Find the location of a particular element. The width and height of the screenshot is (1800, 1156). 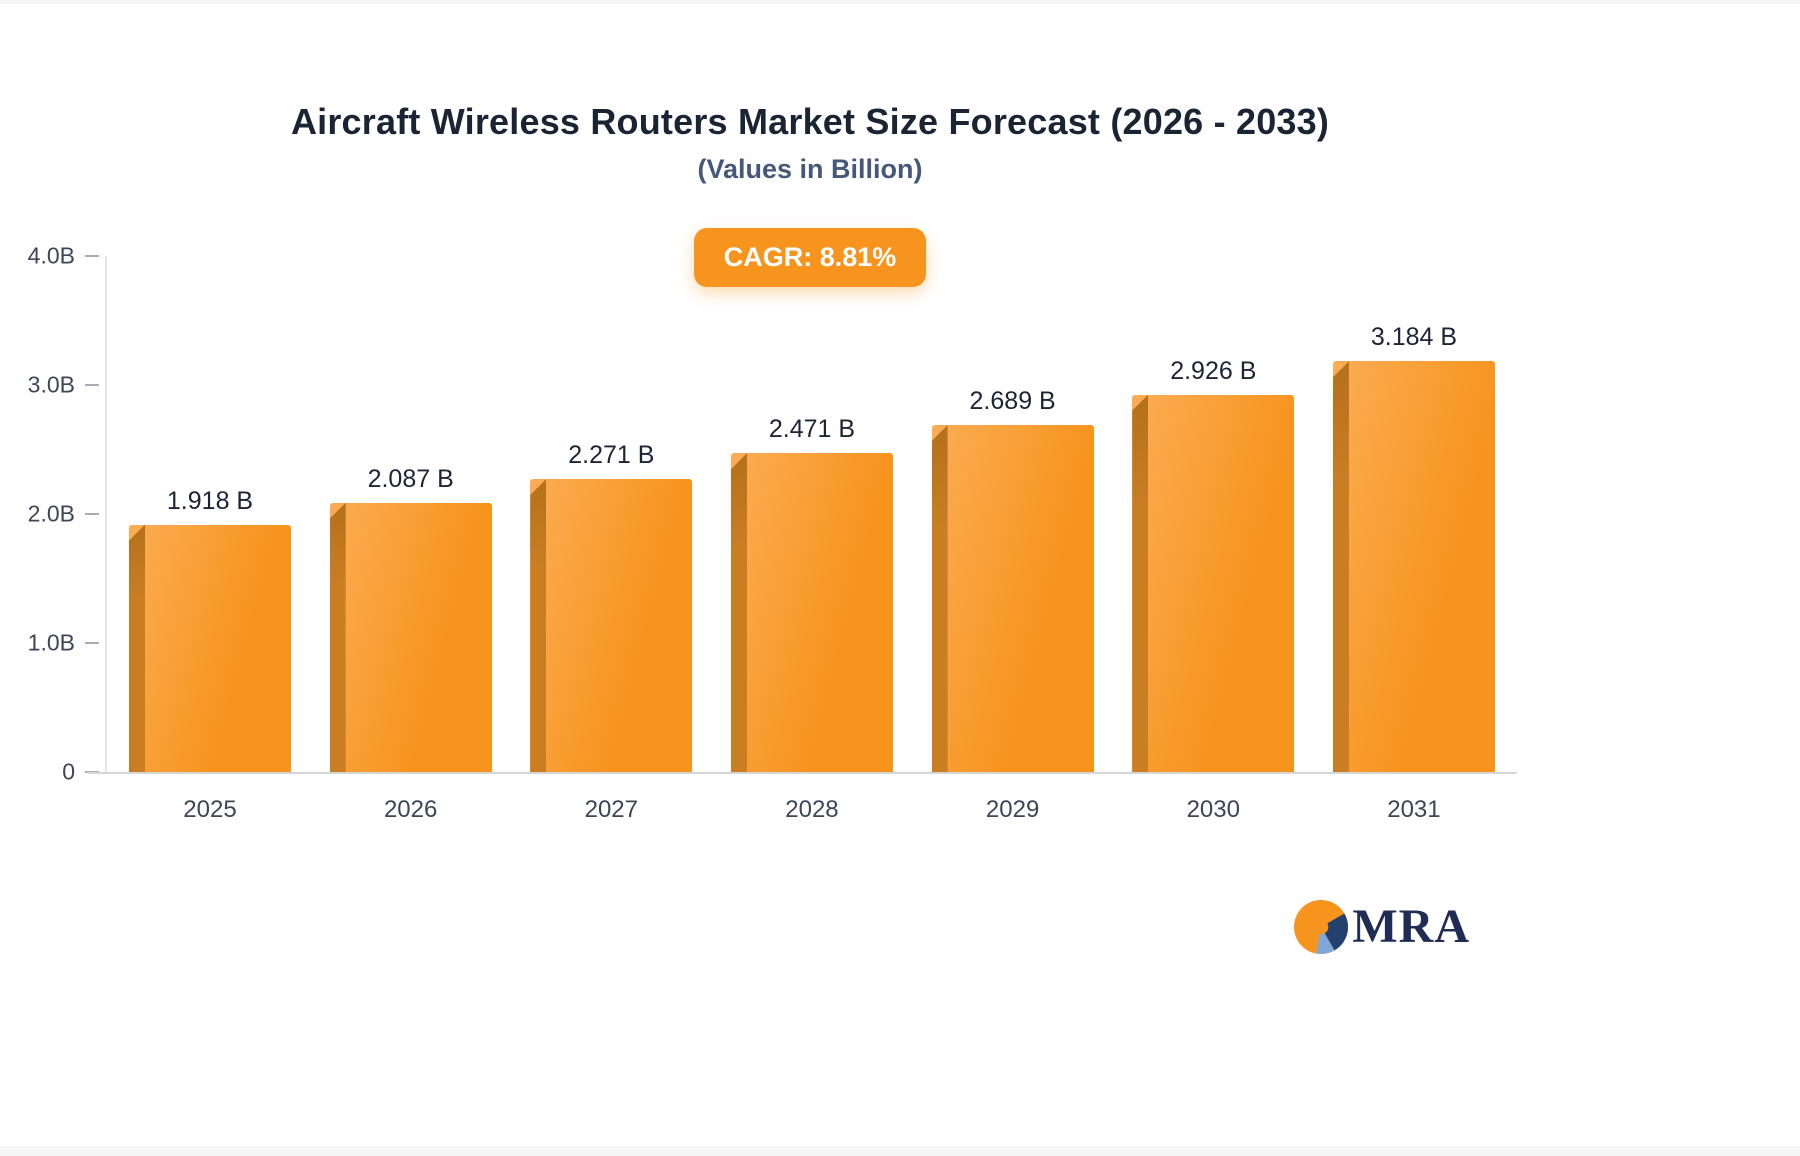

cagr-badge-wrap: CAGR: 8.81% is located at coordinates (810, 257).